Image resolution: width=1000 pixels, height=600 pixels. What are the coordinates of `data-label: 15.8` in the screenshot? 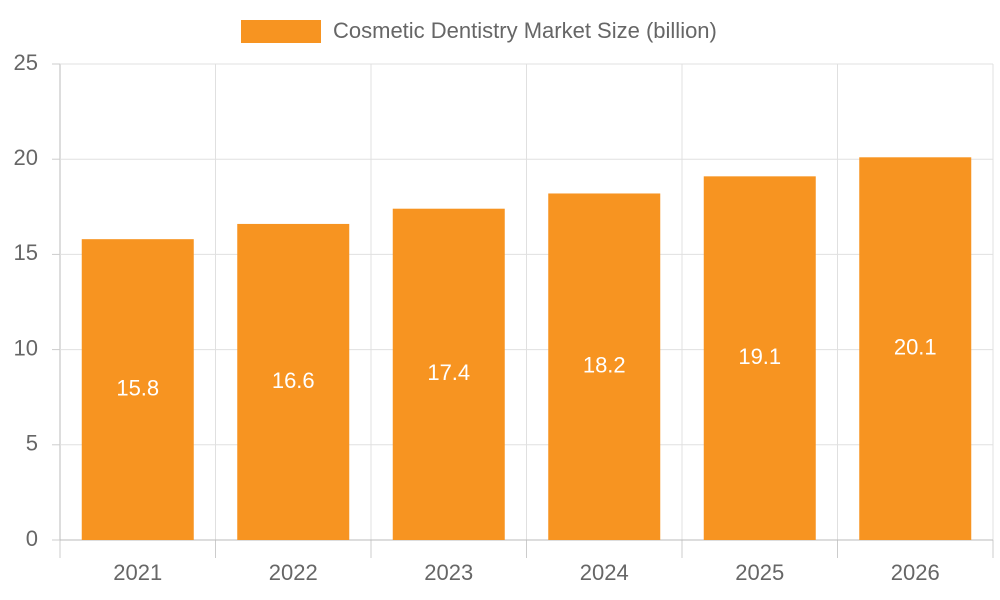 It's located at (137, 387).